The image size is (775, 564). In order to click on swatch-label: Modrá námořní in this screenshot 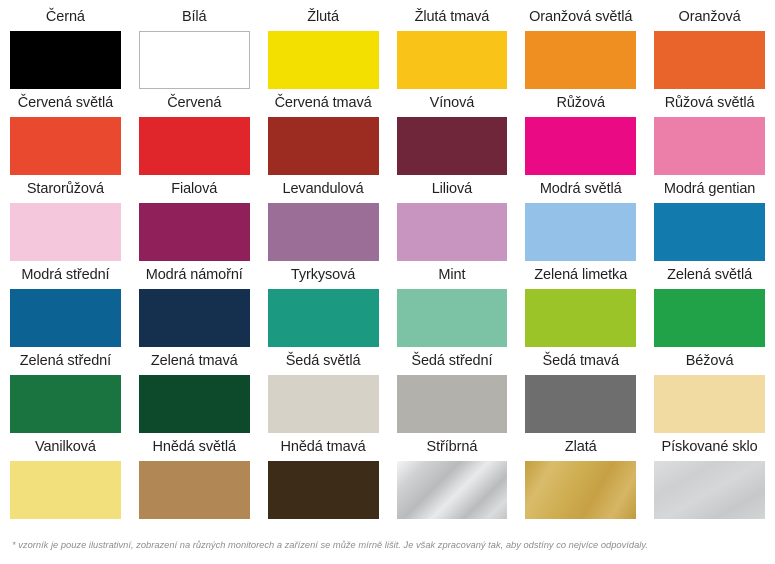, I will do `click(194, 275)`.